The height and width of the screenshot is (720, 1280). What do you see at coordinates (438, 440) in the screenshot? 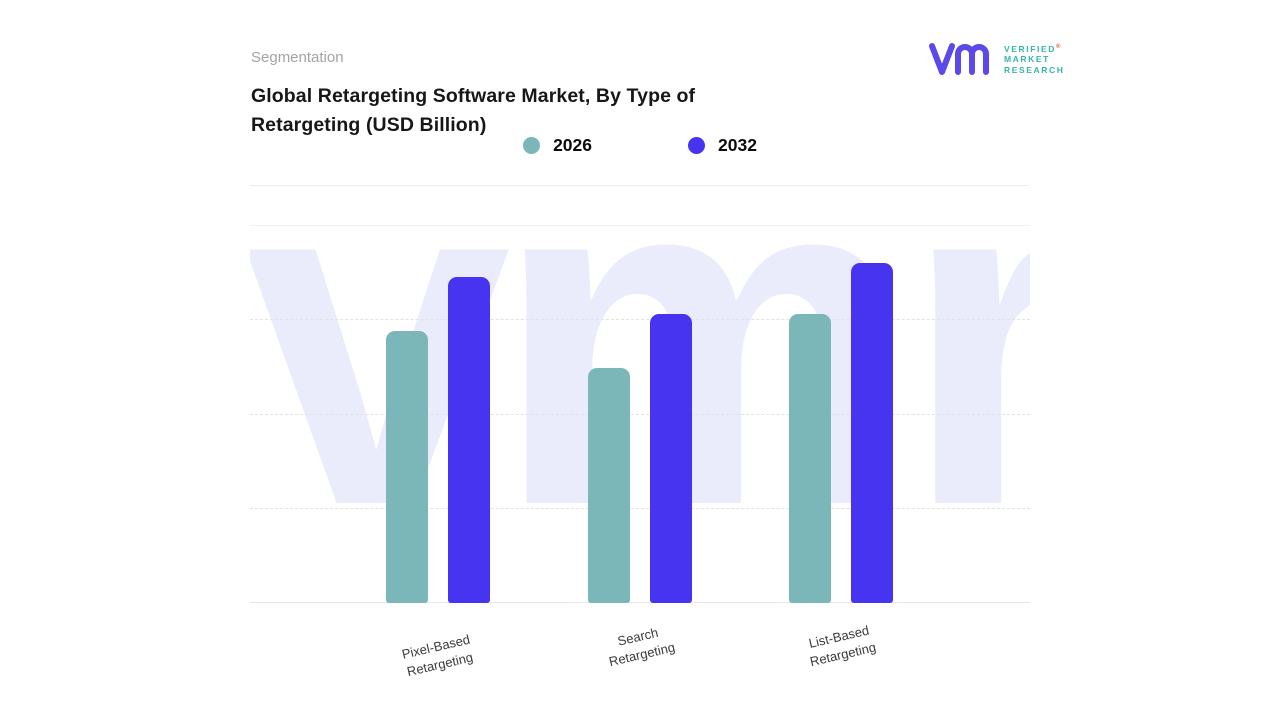
I see `bar-group-pixel-based-retargeting` at bounding box center [438, 440].